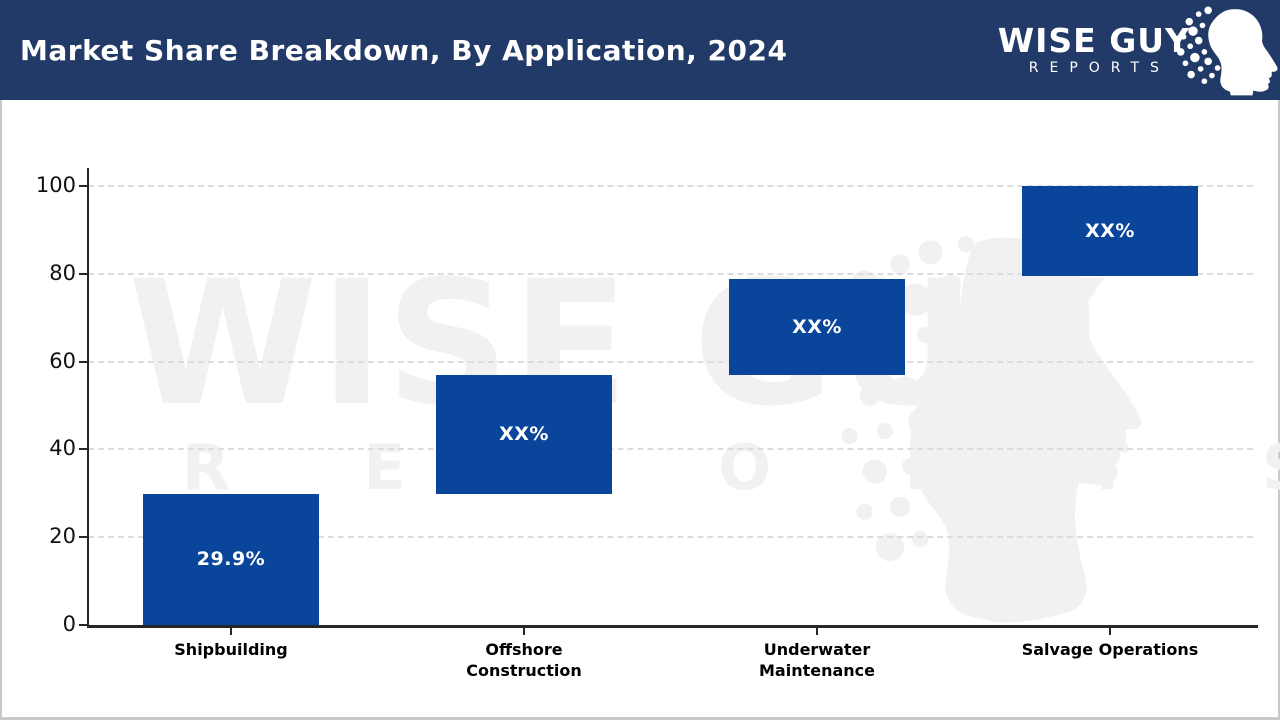  What do you see at coordinates (62, 272) in the screenshot?
I see `y-axis-tick-label: 80` at bounding box center [62, 272].